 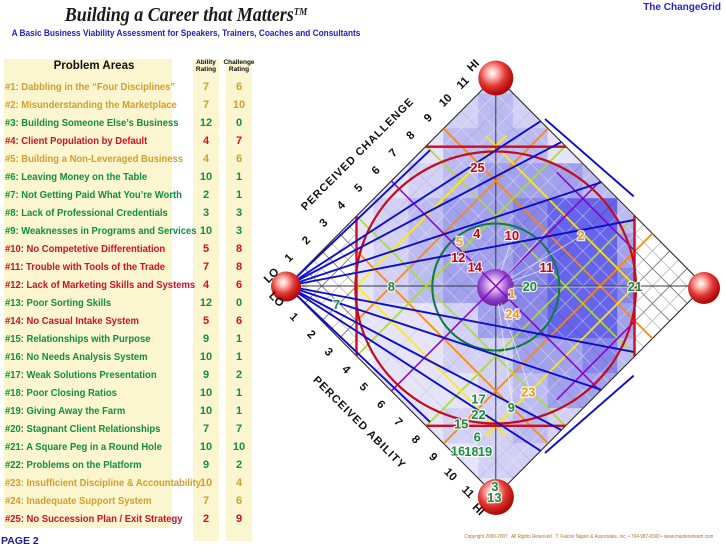 What do you see at coordinates (458, 451) in the screenshot?
I see `svg-text: 16` at bounding box center [458, 451].